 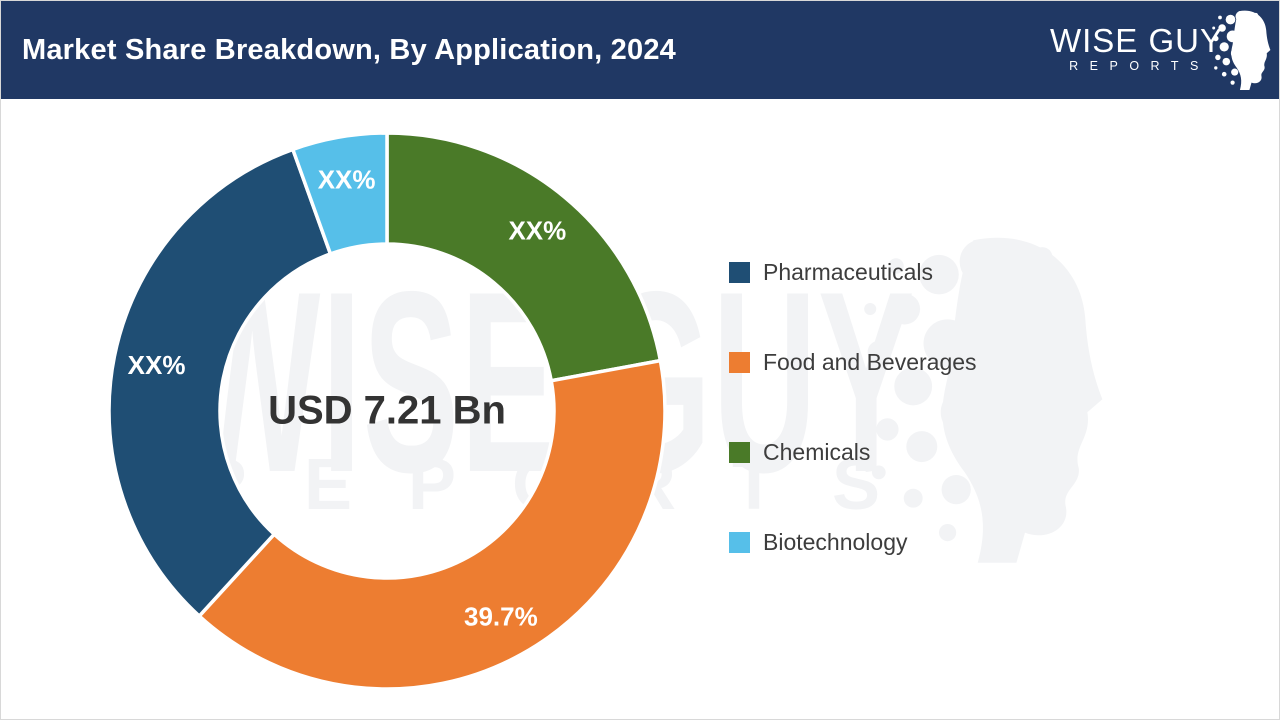 I want to click on logo-face-icon, so click(x=1241, y=50).